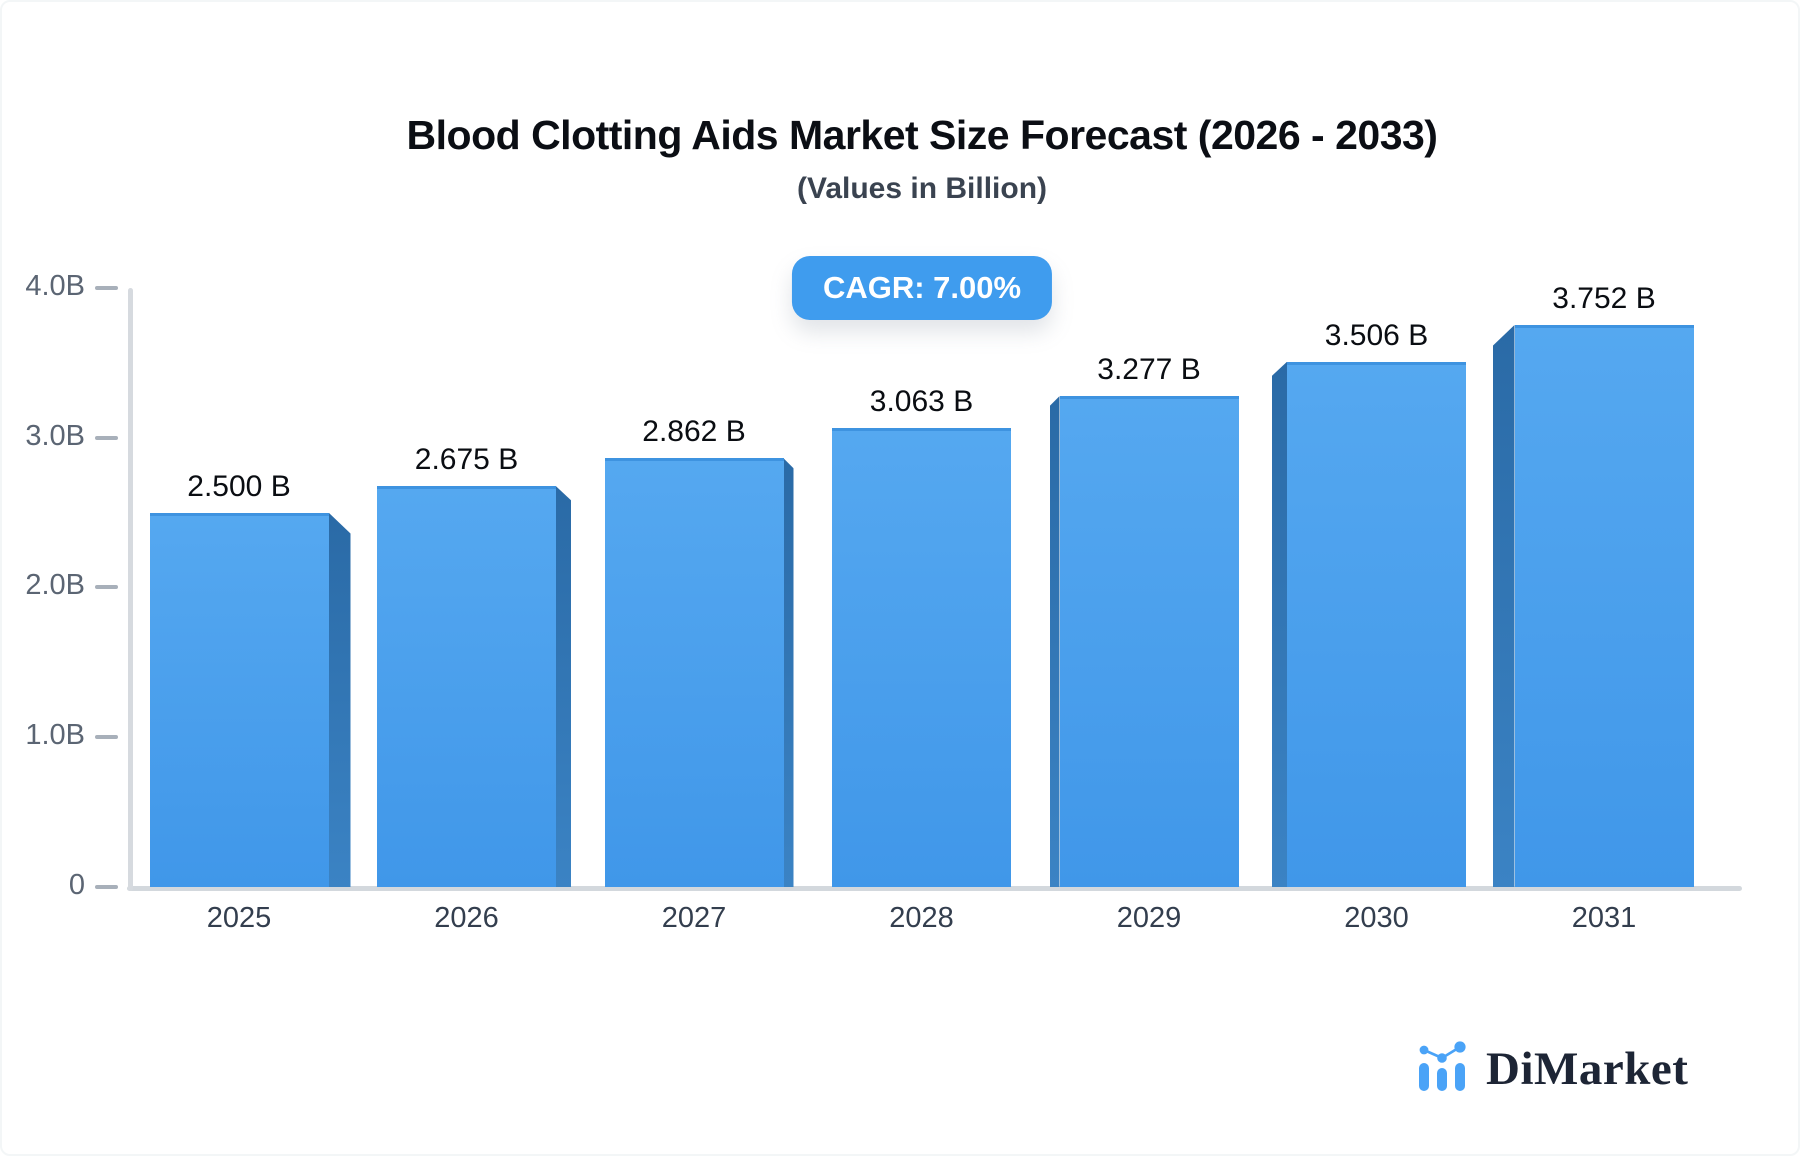 The width and height of the screenshot is (1800, 1156). What do you see at coordinates (55, 435) in the screenshot?
I see `y-tick-label: 3.0B` at bounding box center [55, 435].